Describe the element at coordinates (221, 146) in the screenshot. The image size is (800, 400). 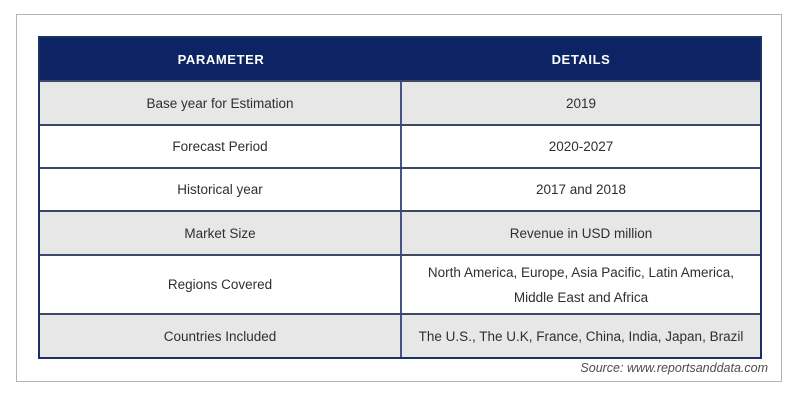
I see `parameter-cell: Forecast Period` at that location.